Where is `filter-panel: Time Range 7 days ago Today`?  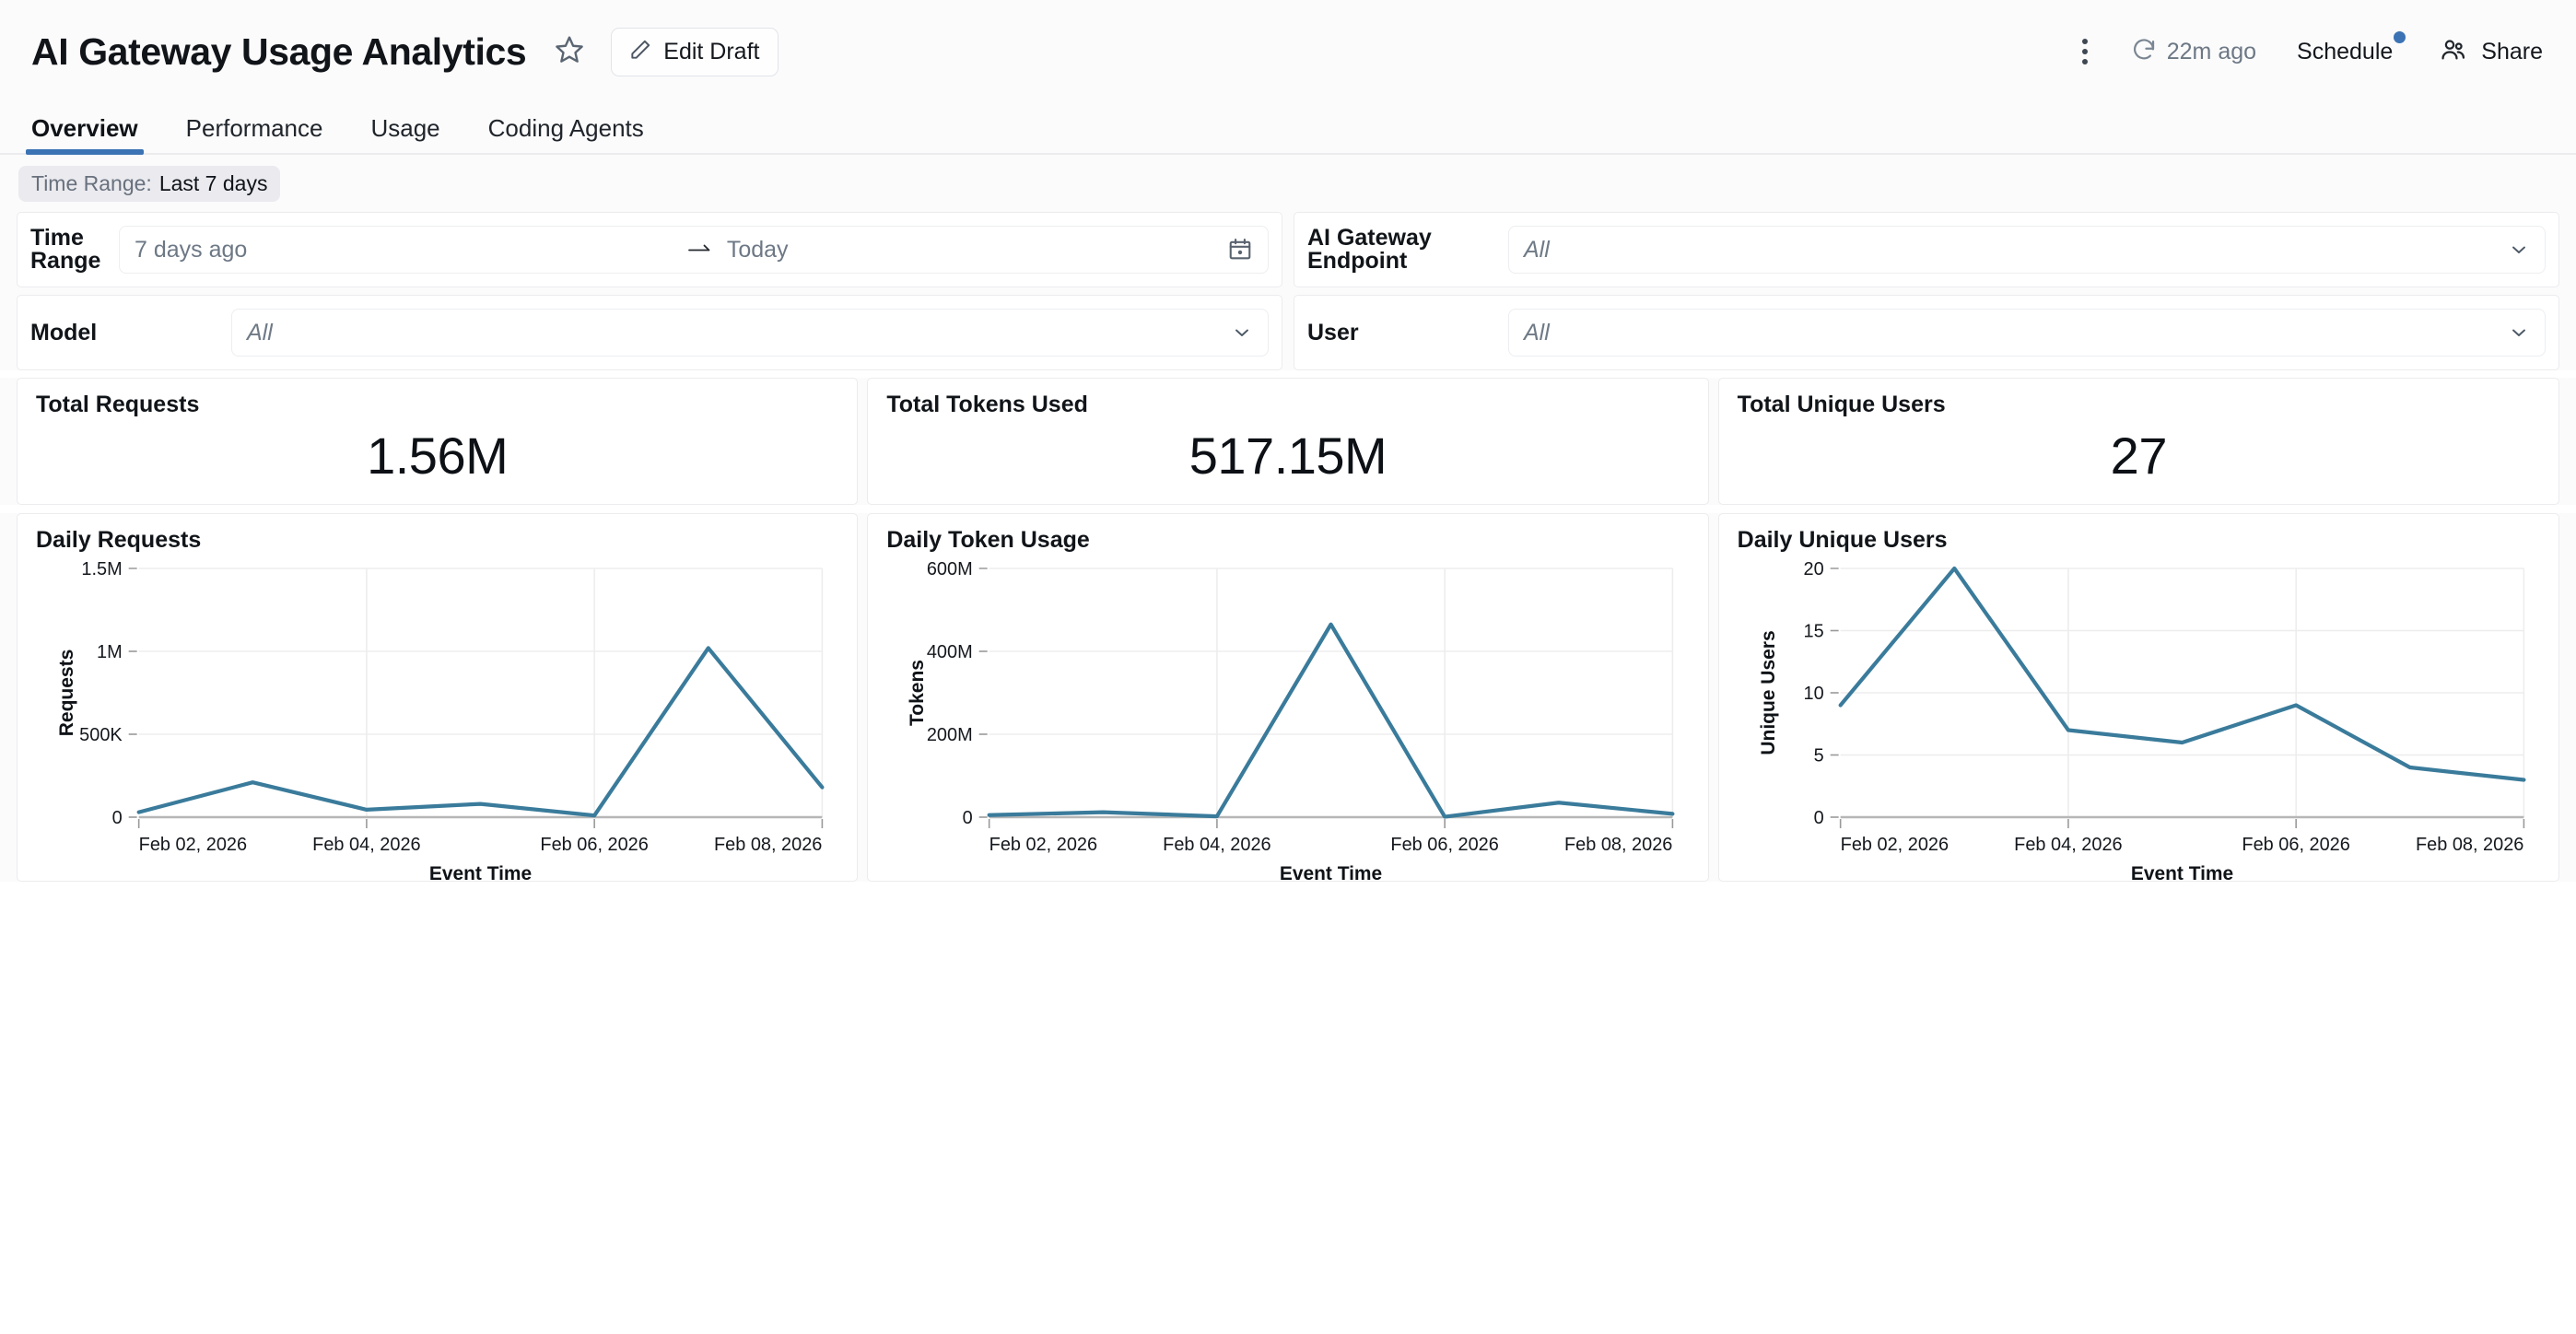 filter-panel: Time Range 7 days ago Today is located at coordinates (1288, 291).